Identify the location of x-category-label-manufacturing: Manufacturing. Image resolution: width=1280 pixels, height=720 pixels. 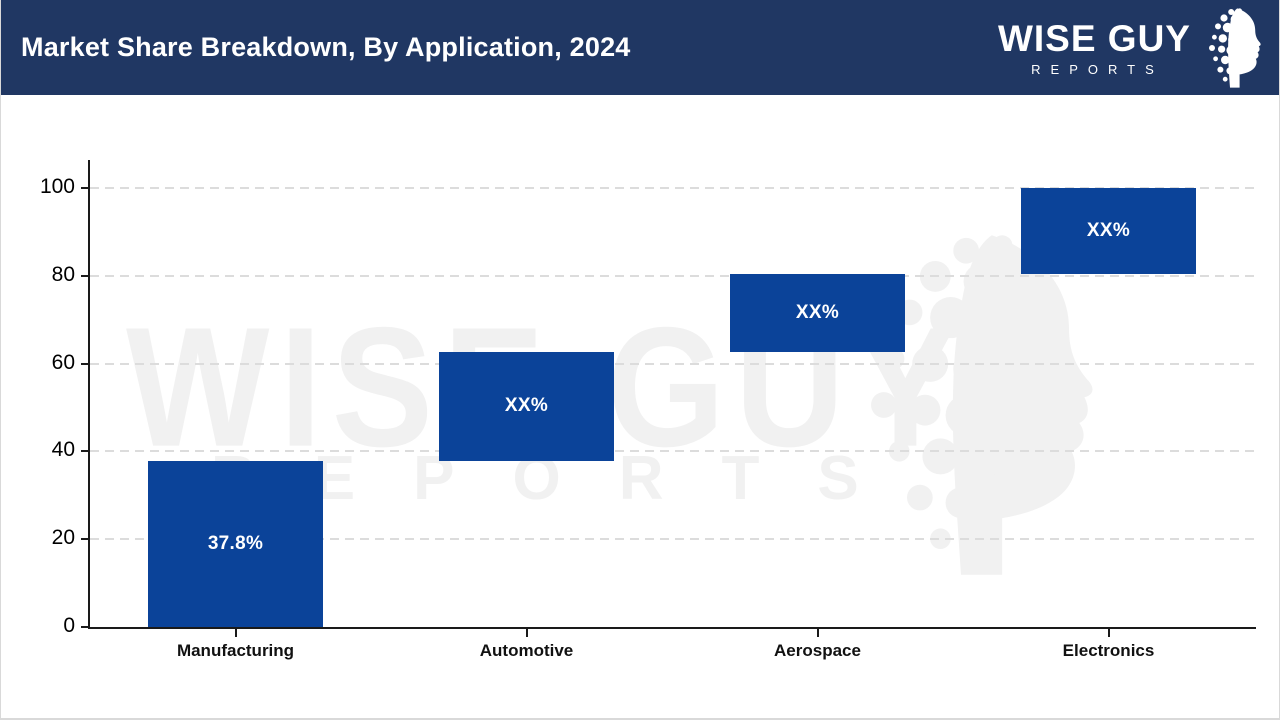
(235, 650).